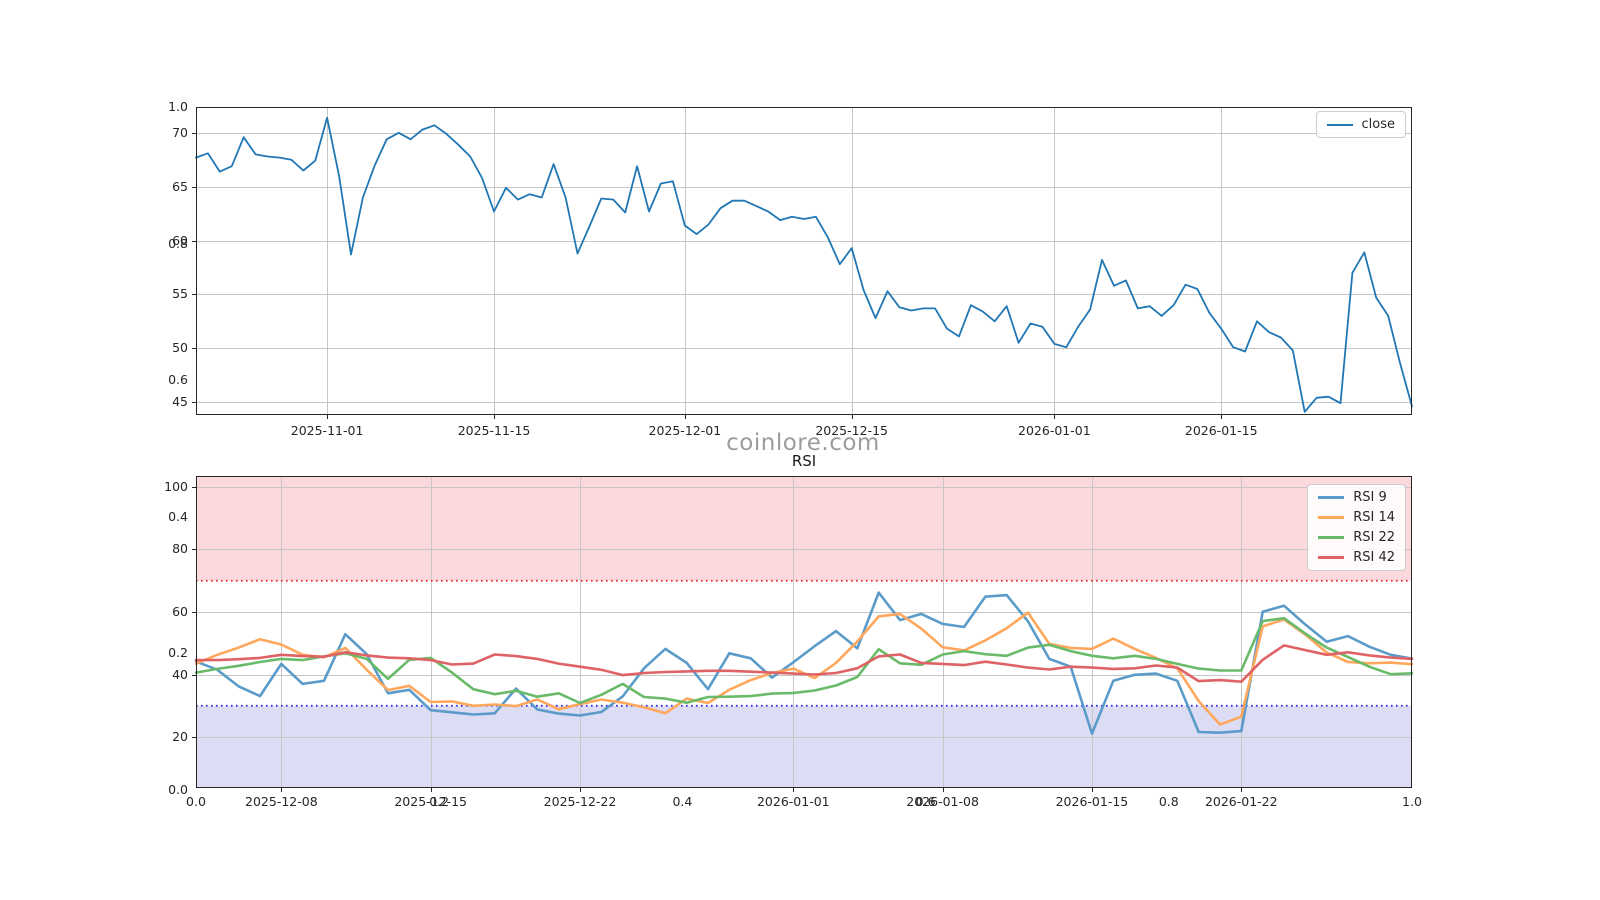 The height and width of the screenshot is (900, 1600). What do you see at coordinates (1331, 537) in the screenshot?
I see `rsi22-line-swatch` at bounding box center [1331, 537].